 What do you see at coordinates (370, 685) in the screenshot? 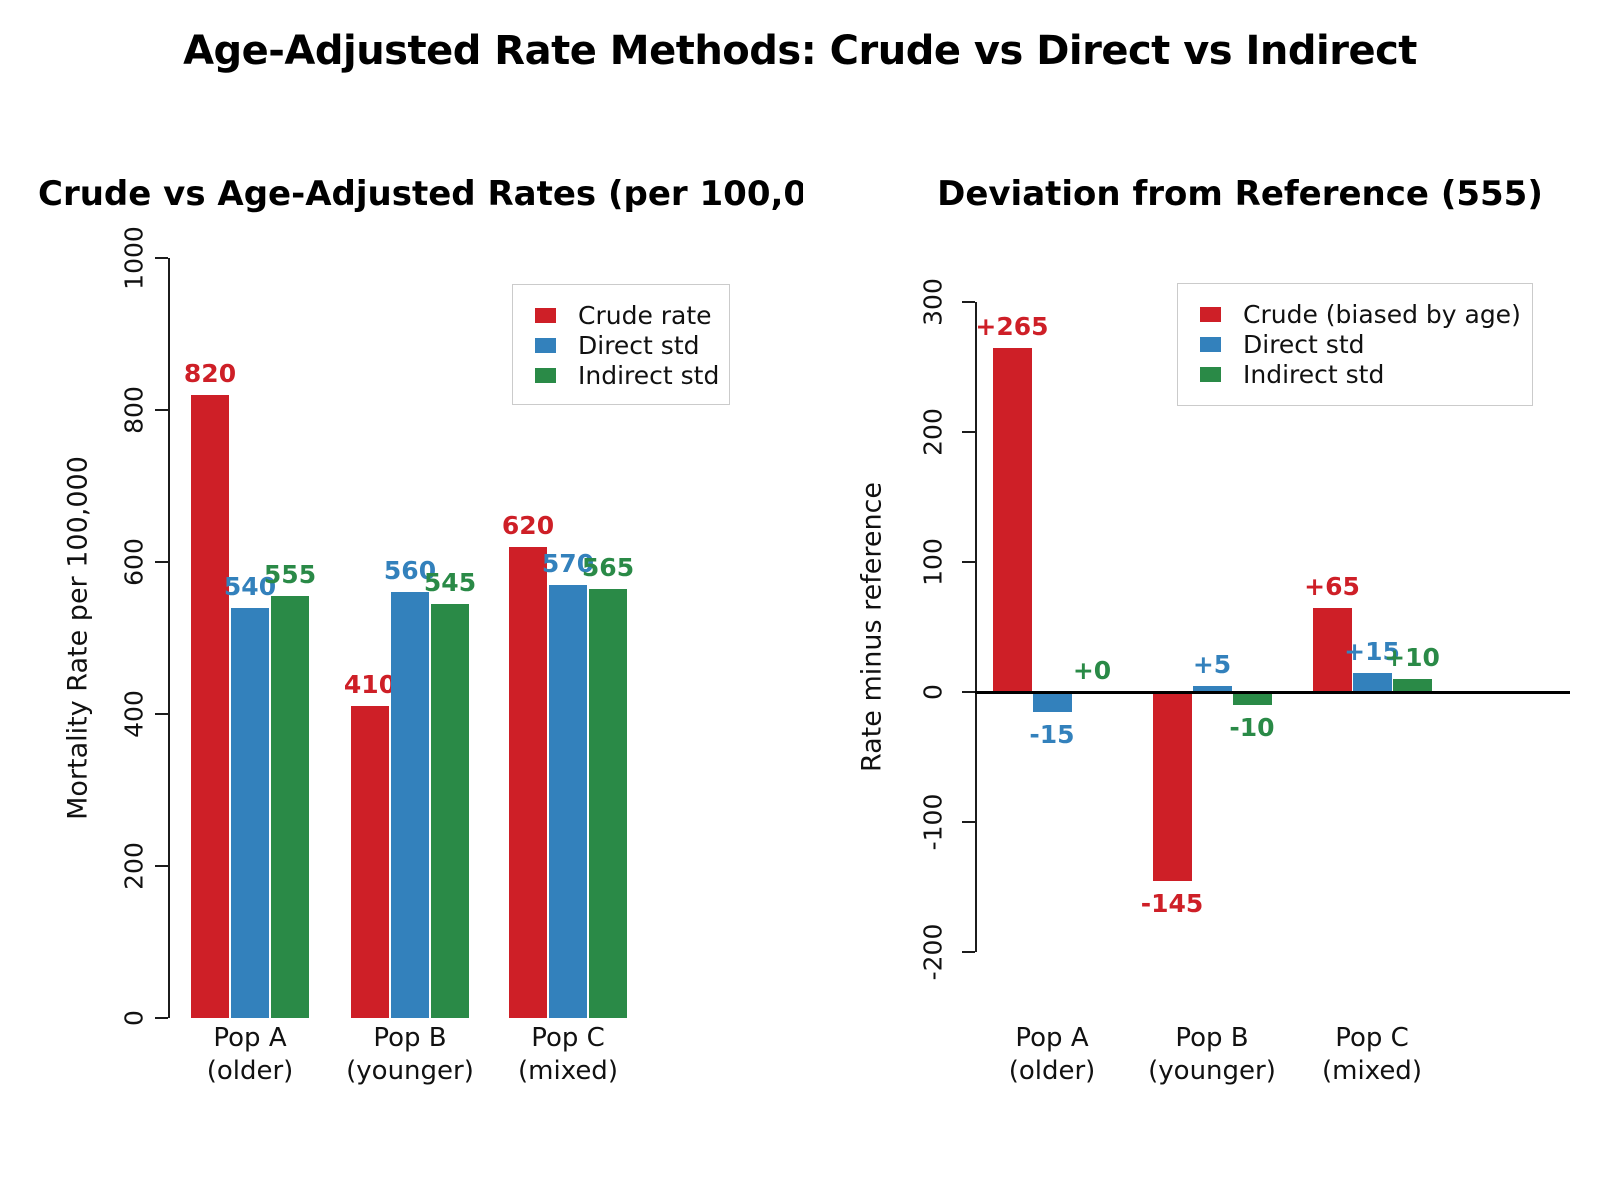
I see `bar-value-label-rates-pop-b-crude: 410` at bounding box center [370, 685].